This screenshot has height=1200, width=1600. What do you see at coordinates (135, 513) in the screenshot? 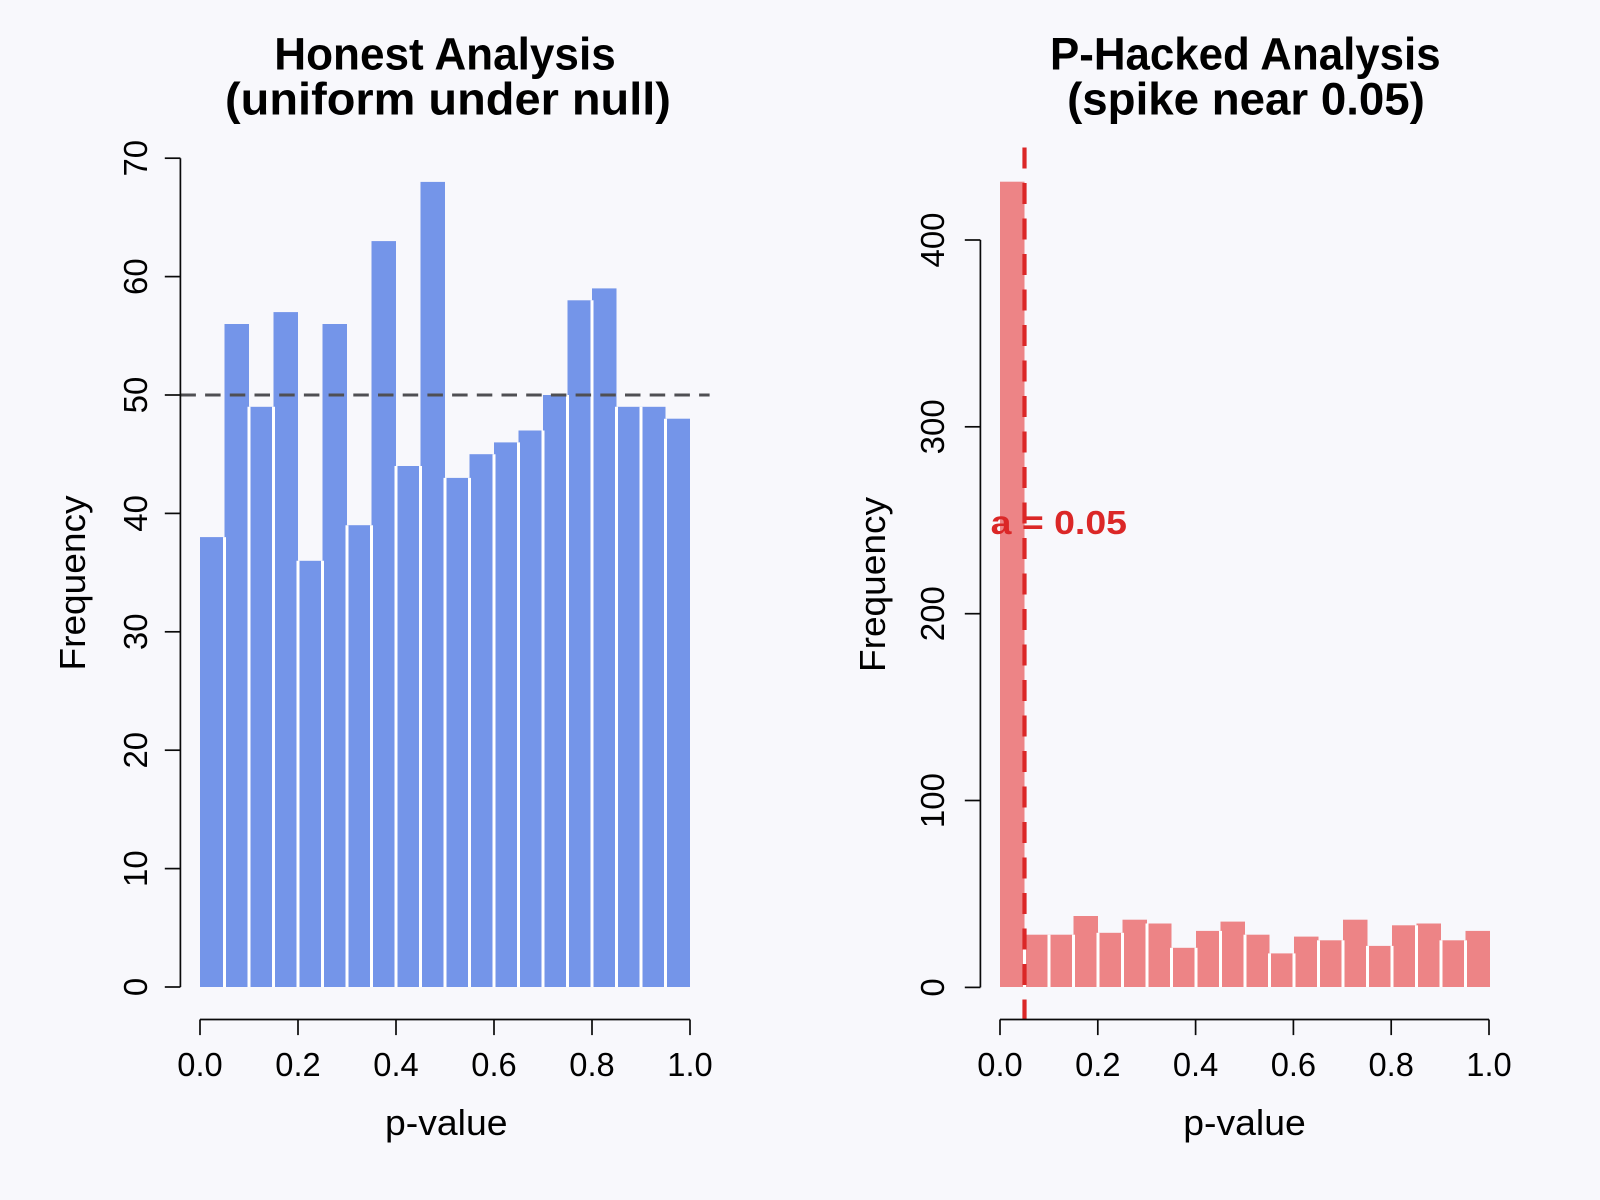
I see `svg-text: 40` at bounding box center [135, 513].